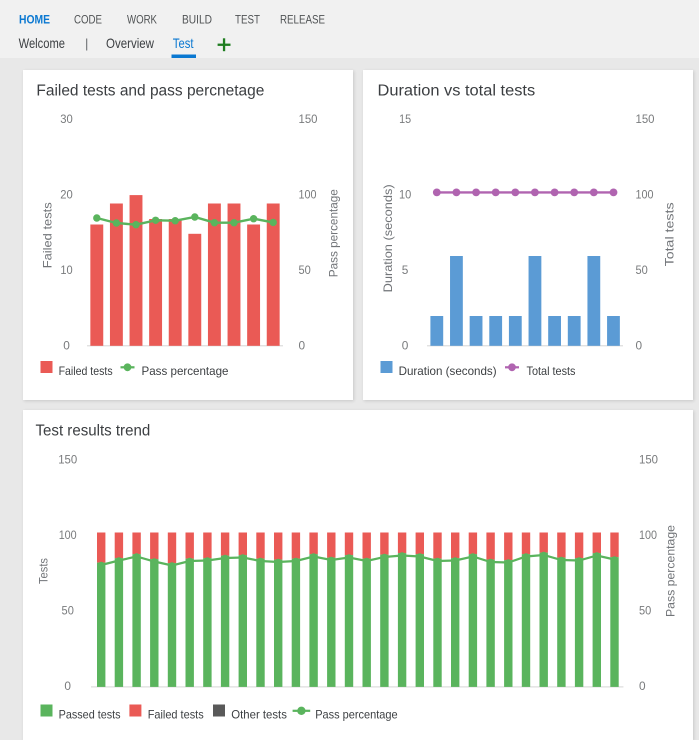  What do you see at coordinates (248, 20) in the screenshot?
I see `svg-text: TEST` at bounding box center [248, 20].